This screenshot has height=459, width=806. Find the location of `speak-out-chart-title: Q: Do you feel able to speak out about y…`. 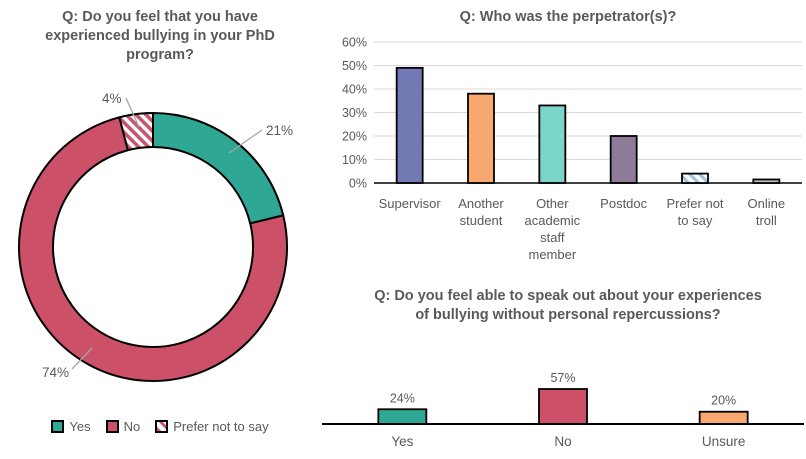

speak-out-chart-title: Q: Do you feel able to speak out about y… is located at coordinates (568, 305).